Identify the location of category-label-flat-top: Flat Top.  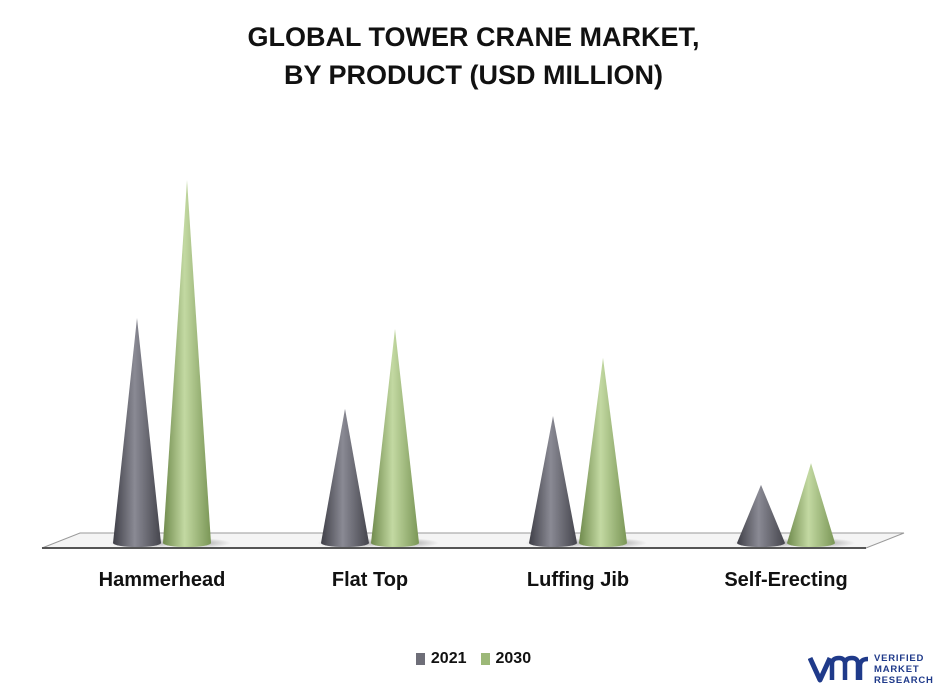
(370, 580).